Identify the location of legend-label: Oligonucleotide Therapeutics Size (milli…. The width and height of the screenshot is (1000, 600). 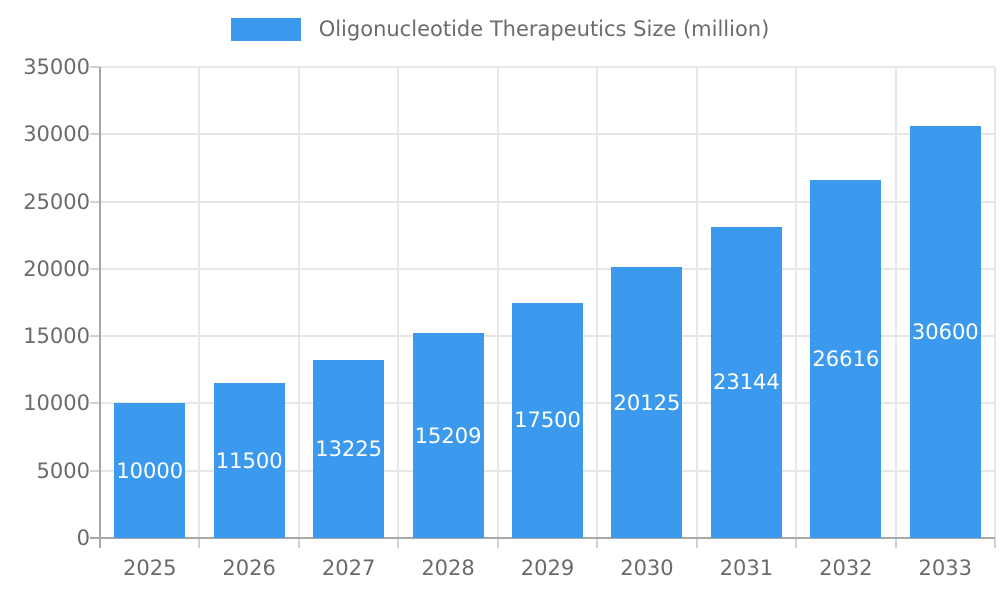
(544, 29).